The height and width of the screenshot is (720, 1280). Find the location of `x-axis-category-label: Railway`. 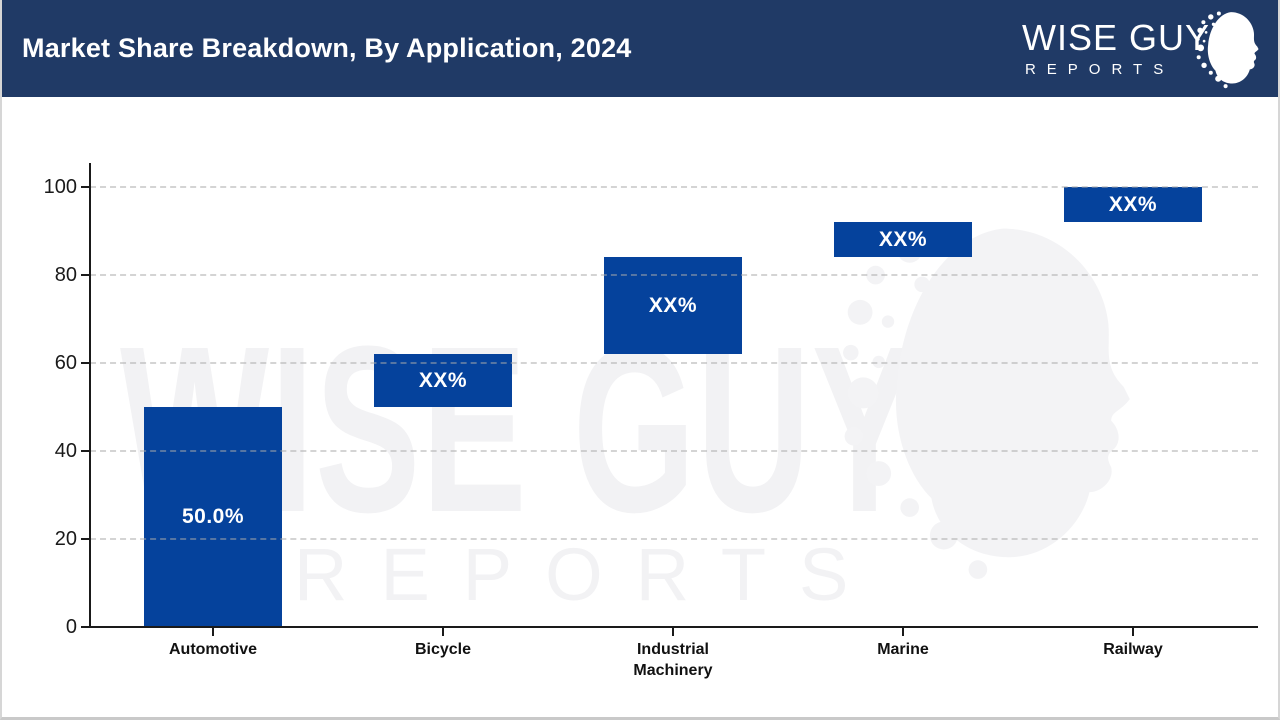

x-axis-category-label: Railway is located at coordinates (1133, 649).